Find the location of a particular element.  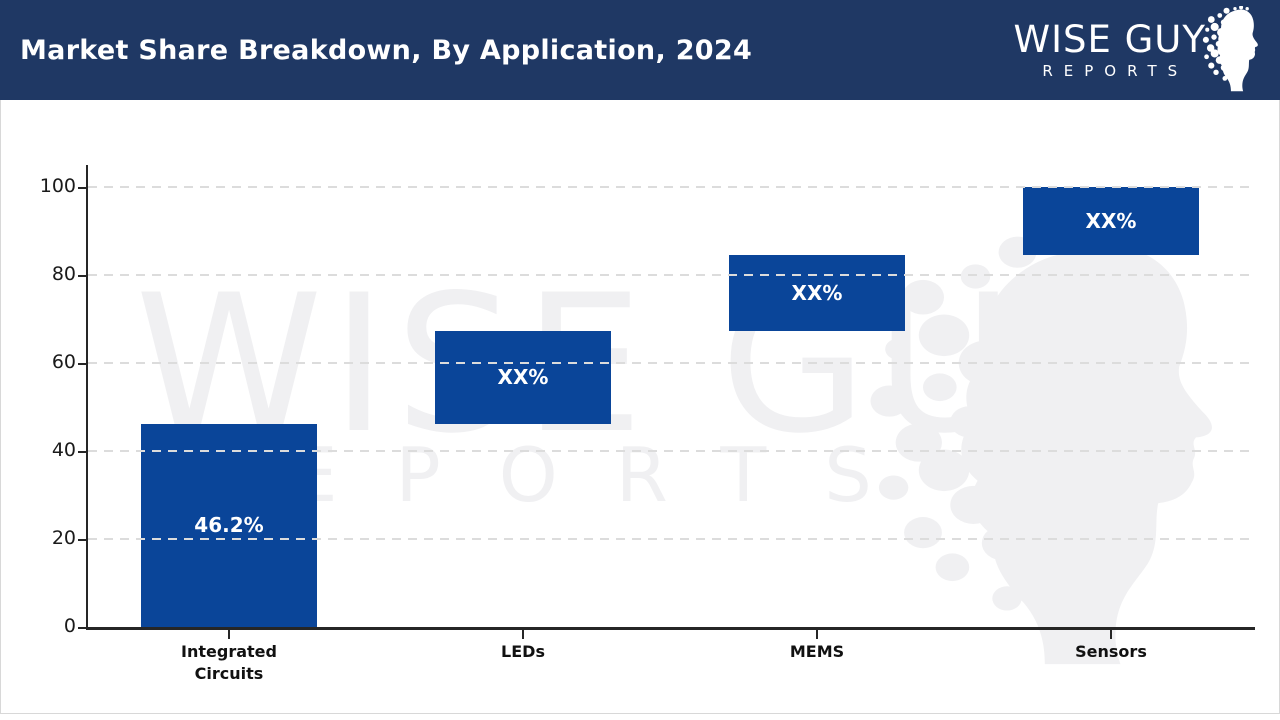

x-tick-mems is located at coordinates (817, 634).